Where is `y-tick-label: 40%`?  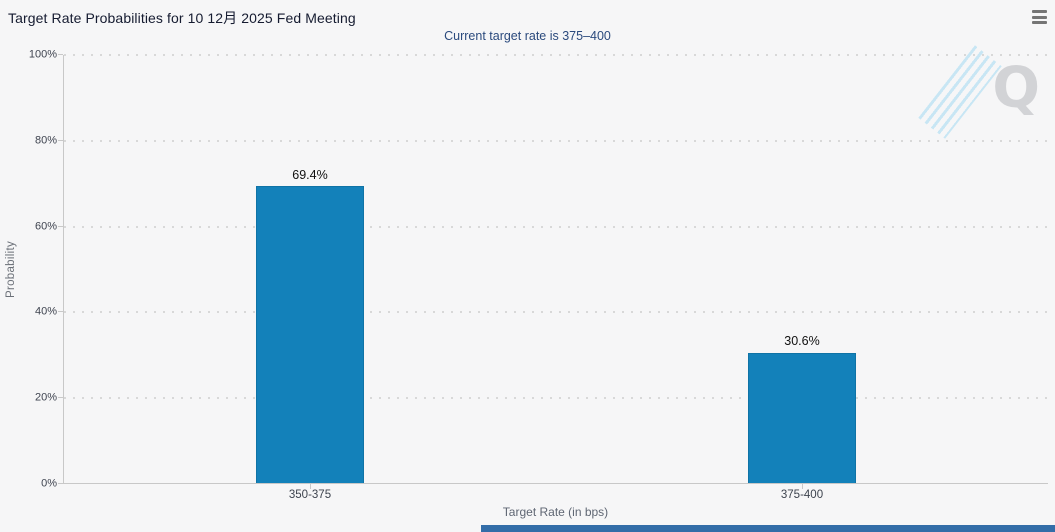 y-tick-label: 40% is located at coordinates (45, 311).